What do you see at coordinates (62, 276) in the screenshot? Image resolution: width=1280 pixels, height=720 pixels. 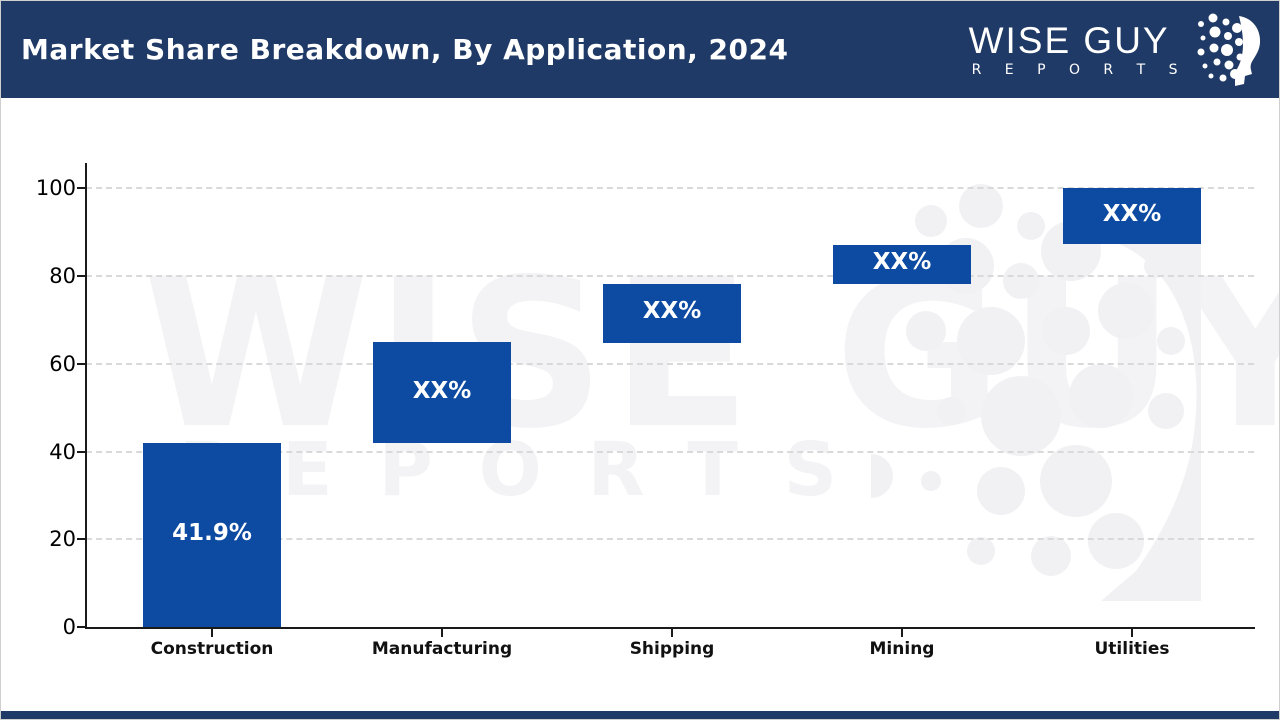 I see `y-tick-label: 80` at bounding box center [62, 276].